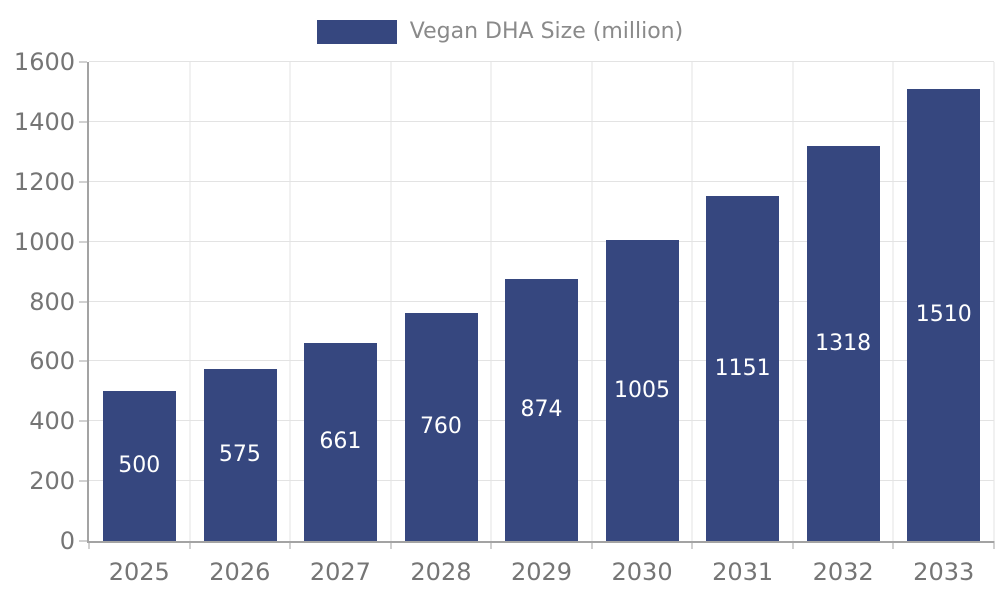 The image size is (1000, 600). I want to click on x-axis-label: 2031, so click(743, 572).